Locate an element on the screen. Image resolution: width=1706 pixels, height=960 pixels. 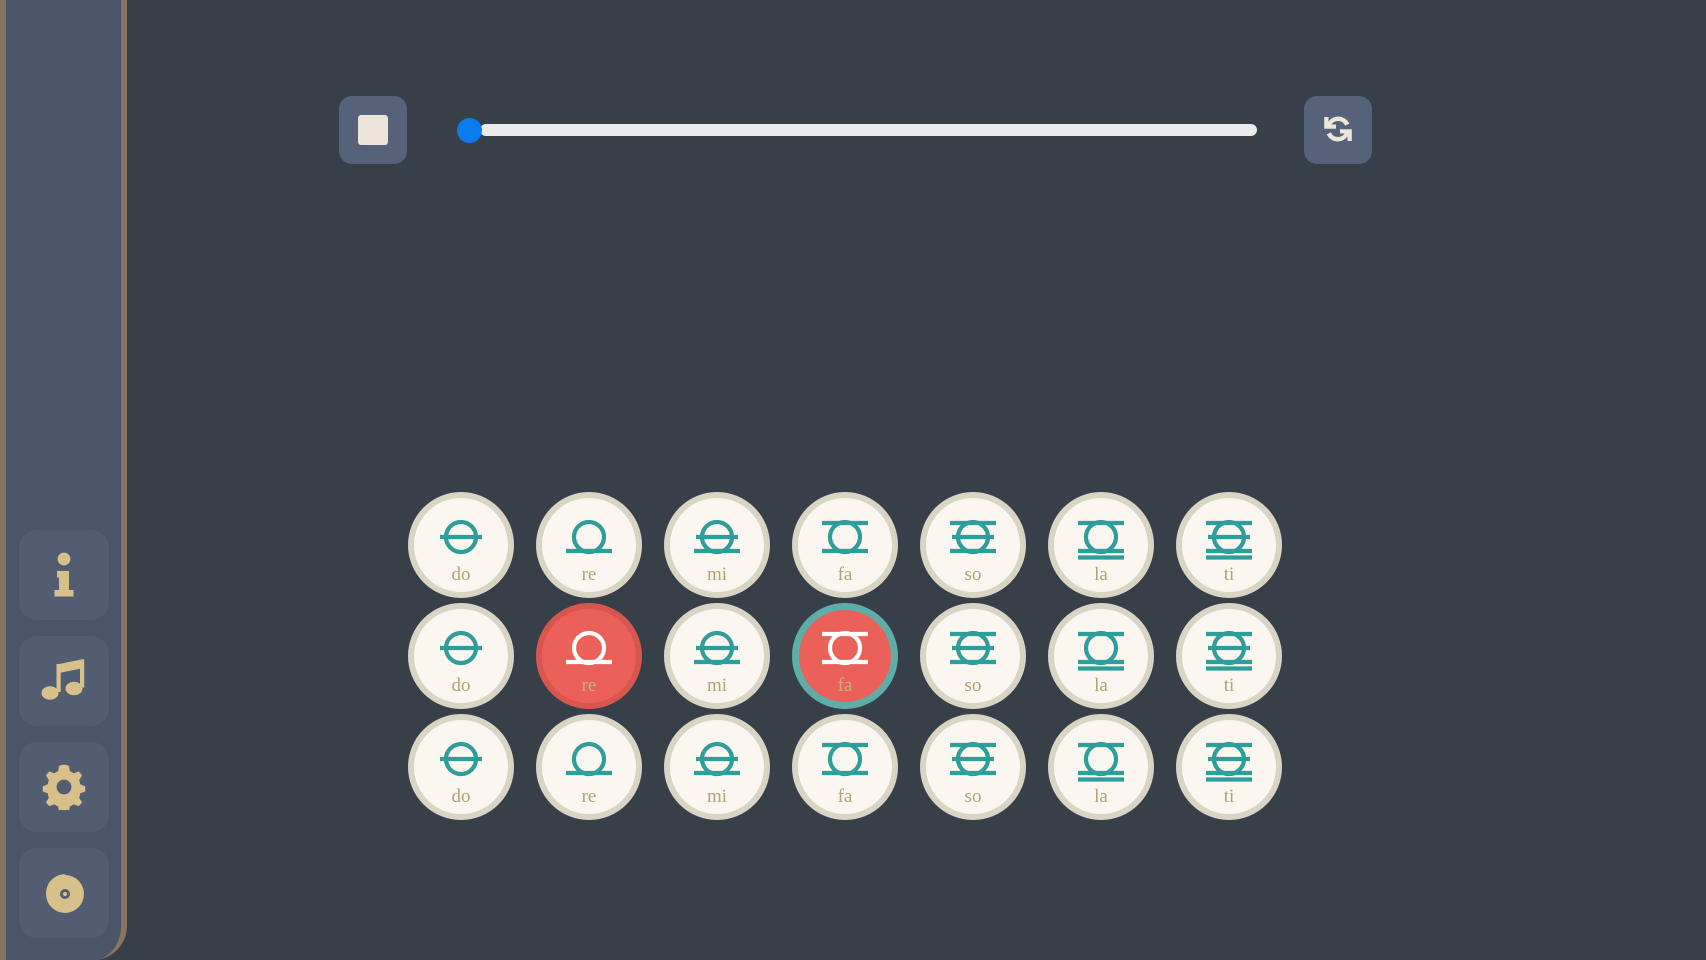
slider-thumb is located at coordinates (469, 130).